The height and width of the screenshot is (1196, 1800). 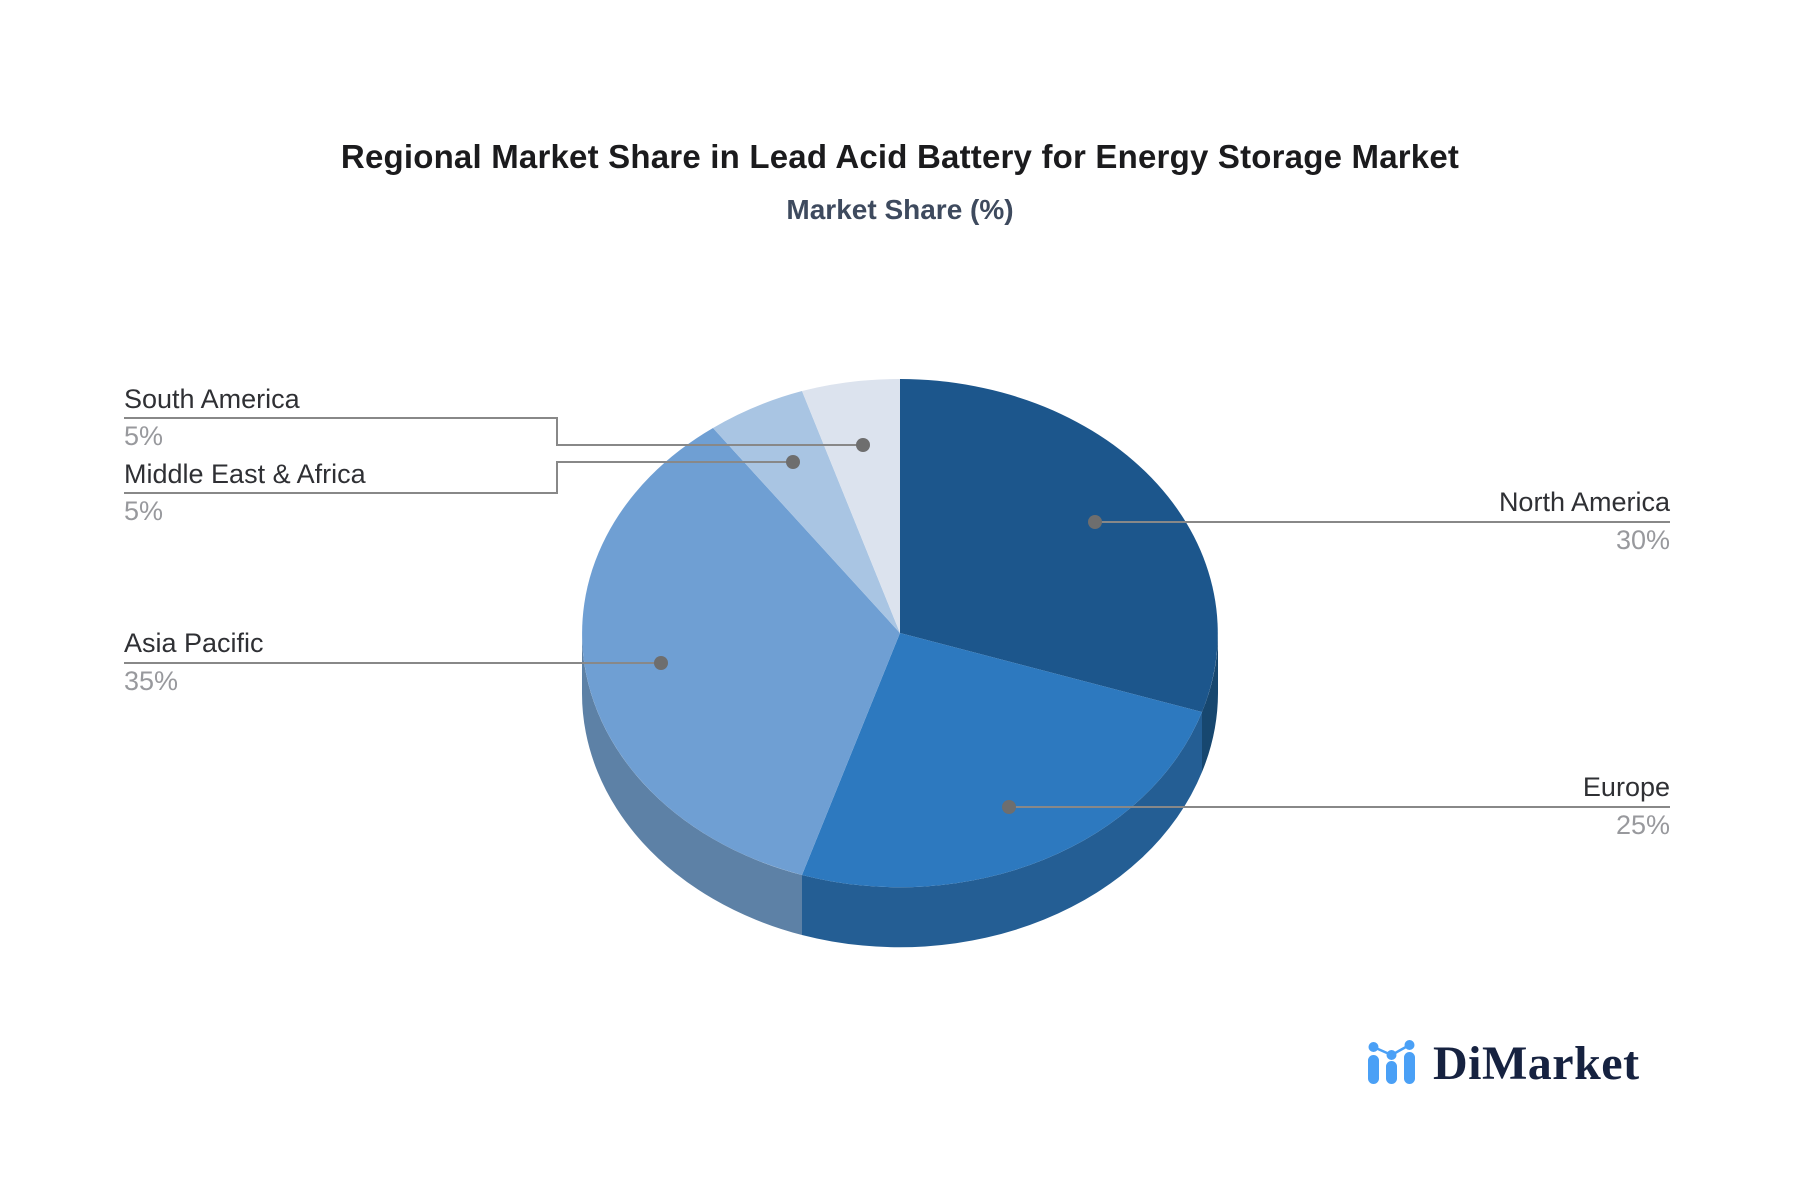 What do you see at coordinates (793, 462) in the screenshot?
I see `leader-dot-middle-east-africa` at bounding box center [793, 462].